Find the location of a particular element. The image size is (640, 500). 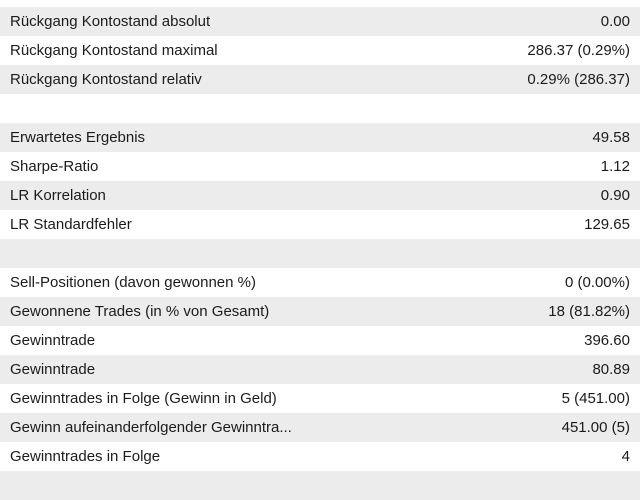

table-row: Rückgang Kontostand absolut 0.00 is located at coordinates (320, 21).